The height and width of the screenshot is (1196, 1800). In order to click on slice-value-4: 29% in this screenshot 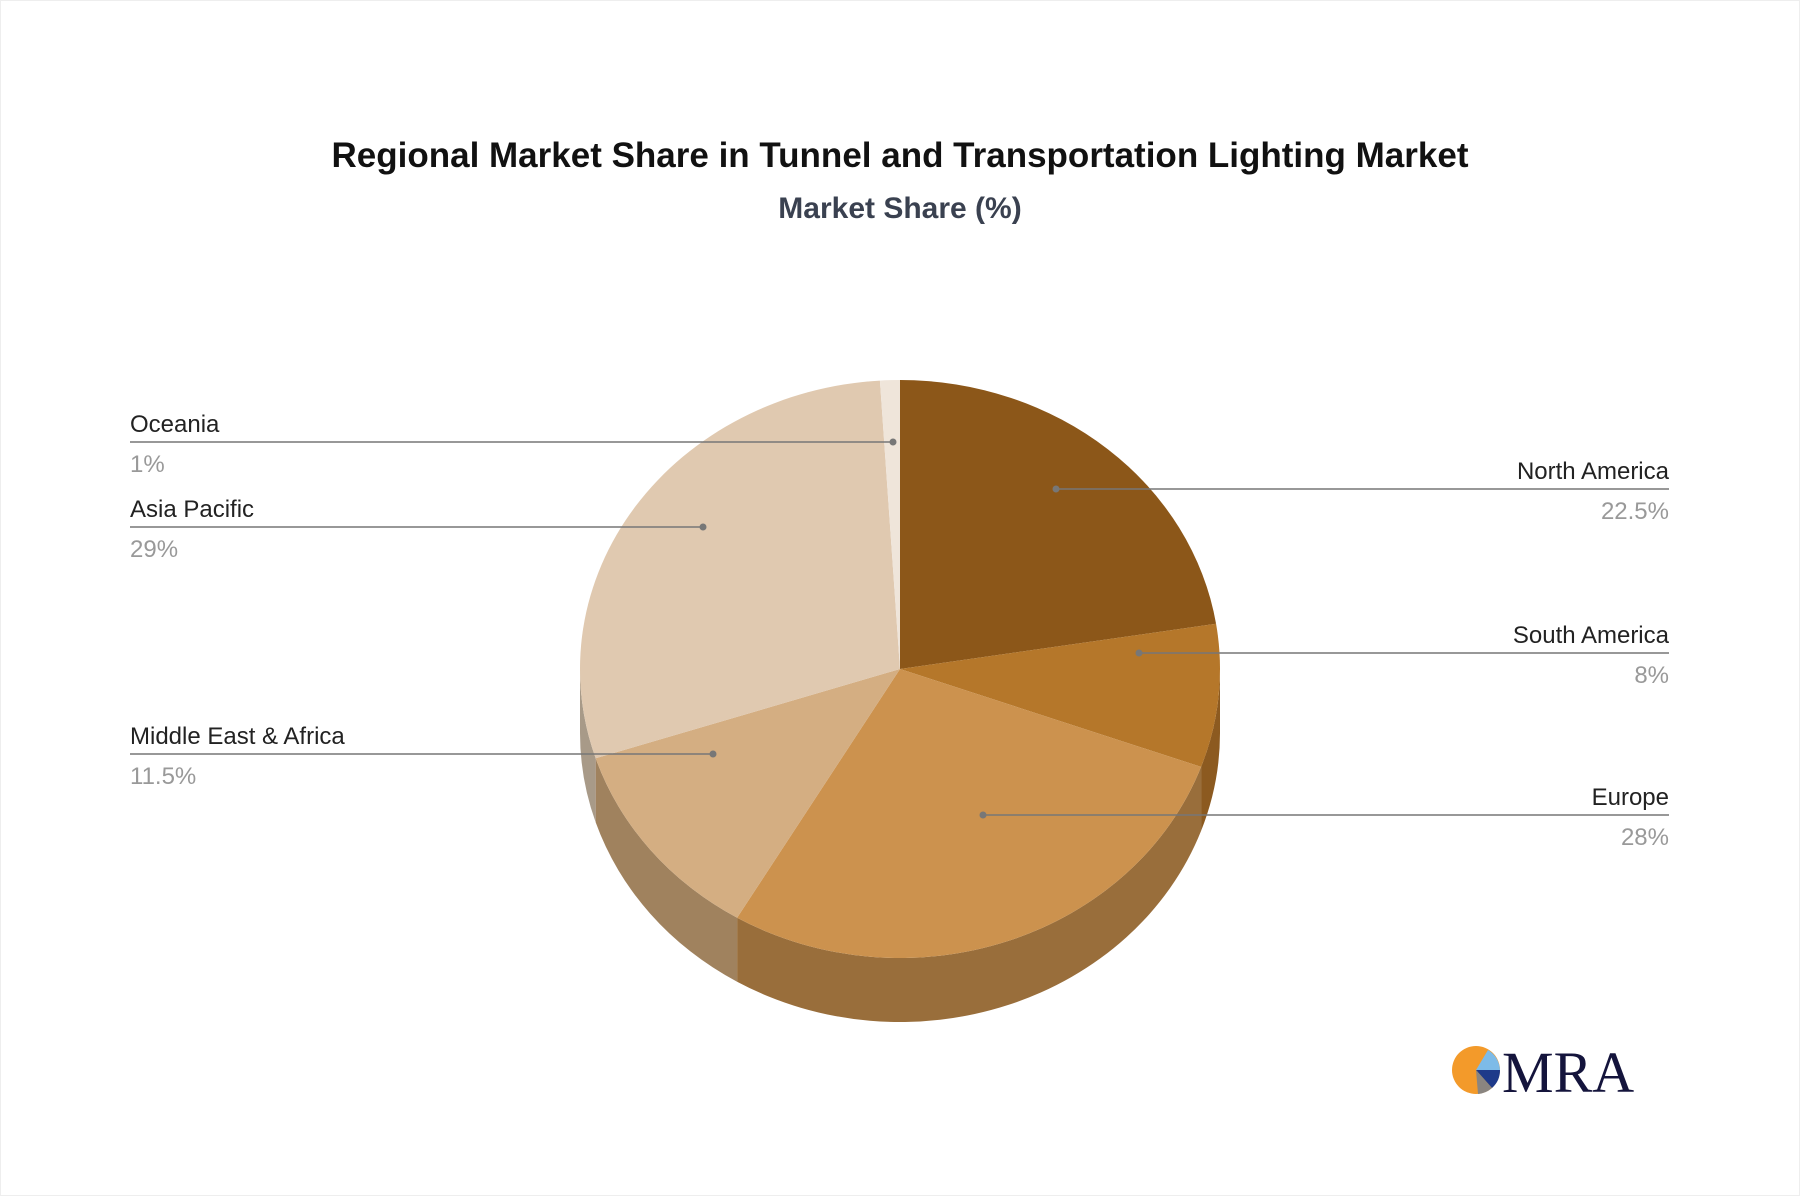, I will do `click(154, 549)`.